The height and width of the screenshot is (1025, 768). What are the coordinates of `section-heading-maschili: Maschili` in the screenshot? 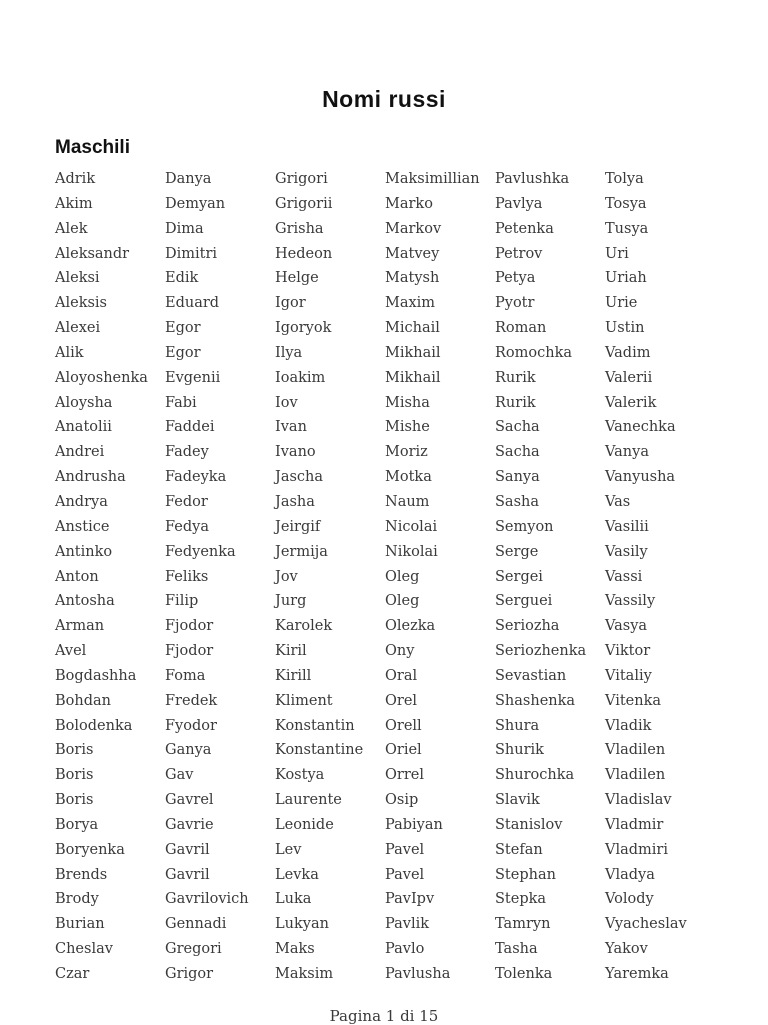 It's located at (92, 147).